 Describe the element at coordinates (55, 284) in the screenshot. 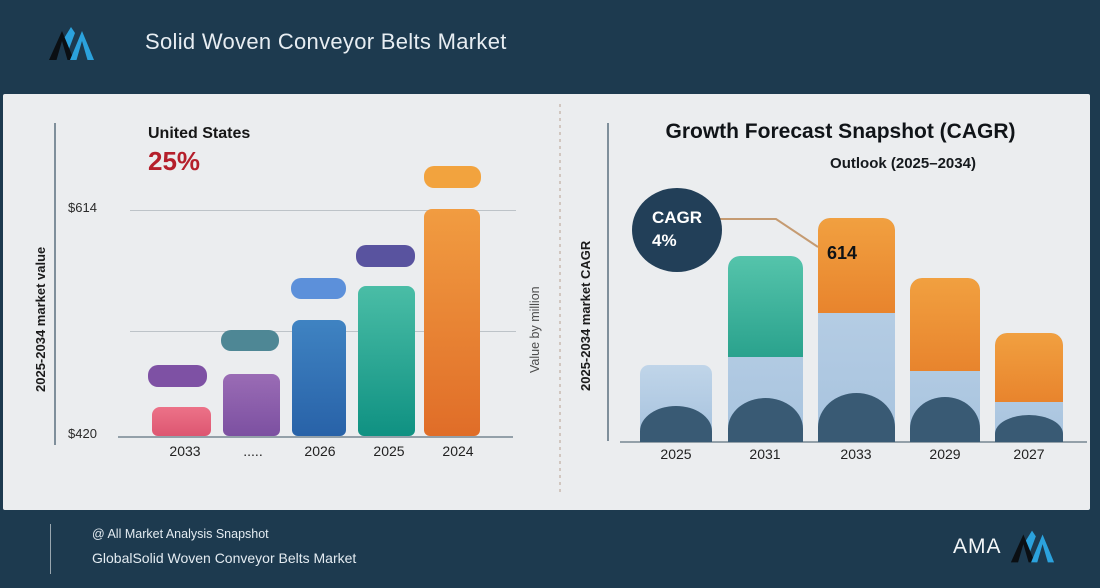

I see `left-y-axis-line` at that location.